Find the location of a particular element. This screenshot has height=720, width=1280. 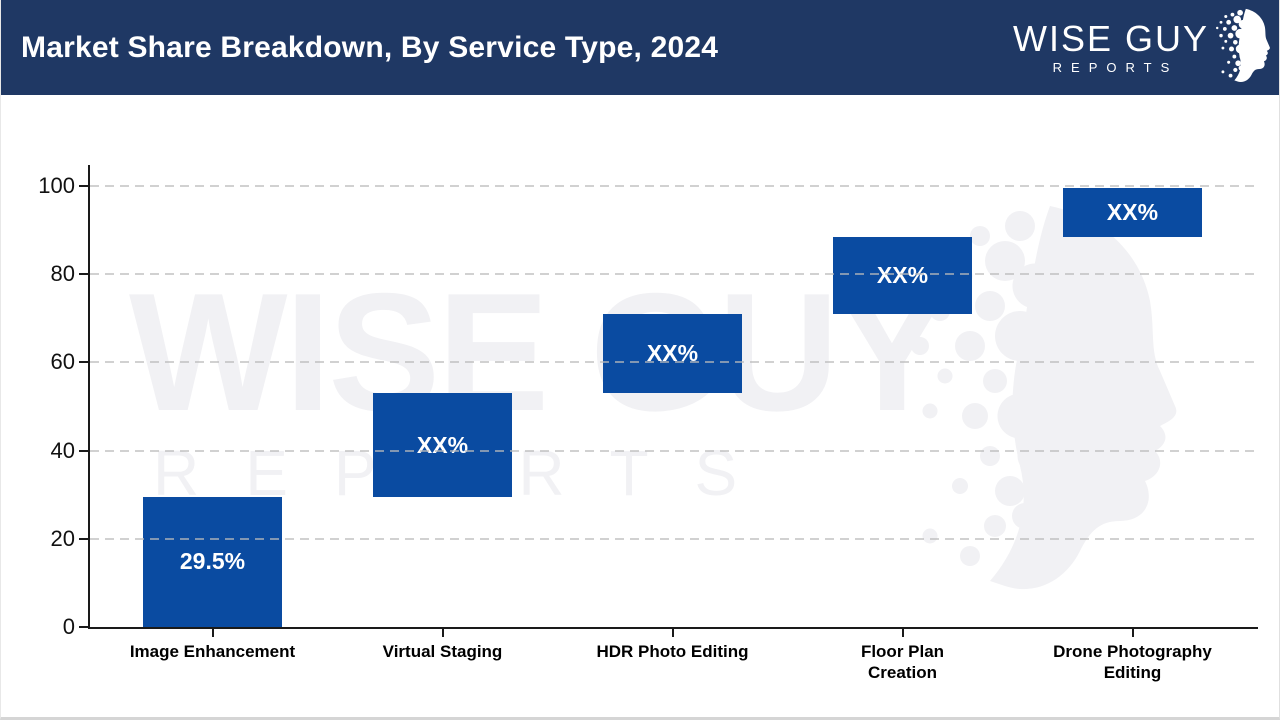

x-axis-spine is located at coordinates (673, 628).